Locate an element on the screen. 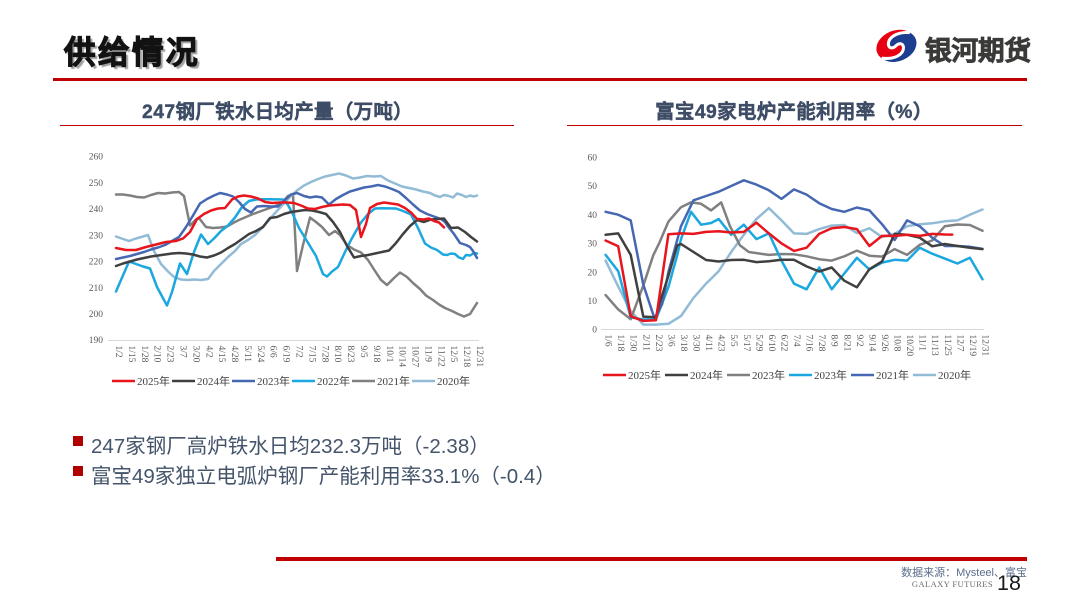  svg-text: 7/15 is located at coordinates (311, 354).